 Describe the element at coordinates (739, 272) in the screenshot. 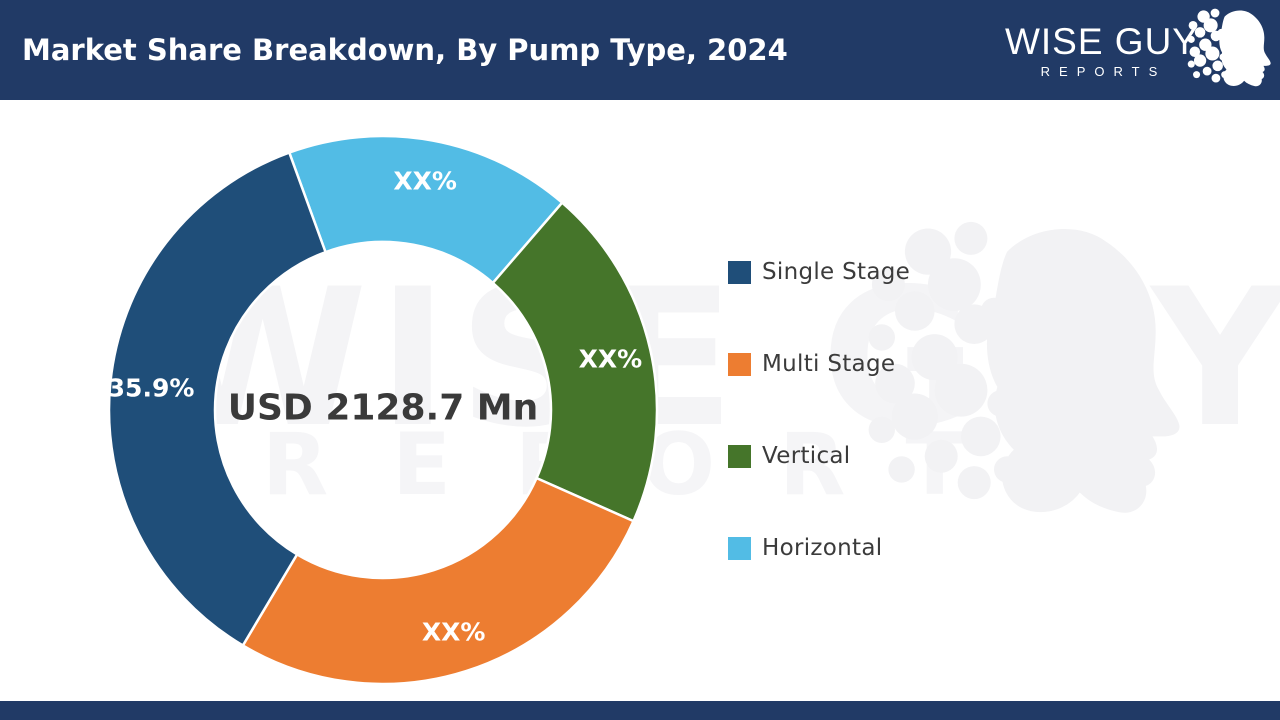

I see `legend-swatch-single-stage` at that location.